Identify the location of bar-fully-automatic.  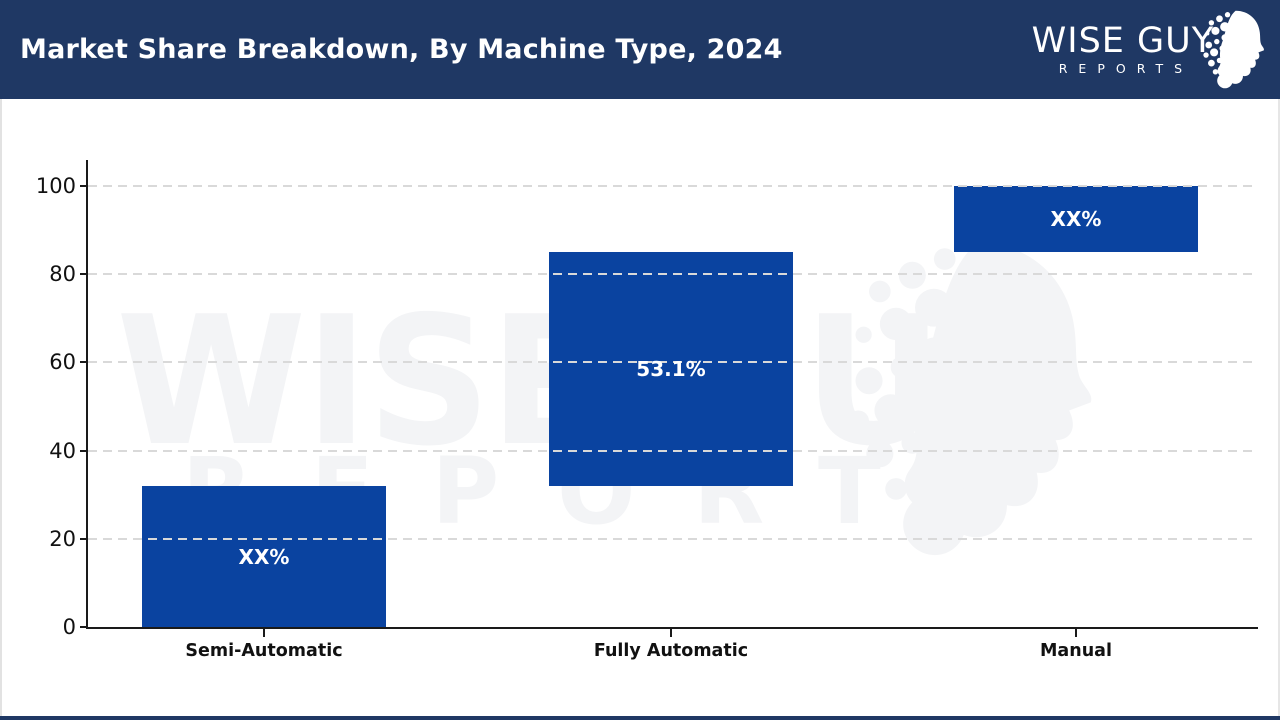
(671, 369).